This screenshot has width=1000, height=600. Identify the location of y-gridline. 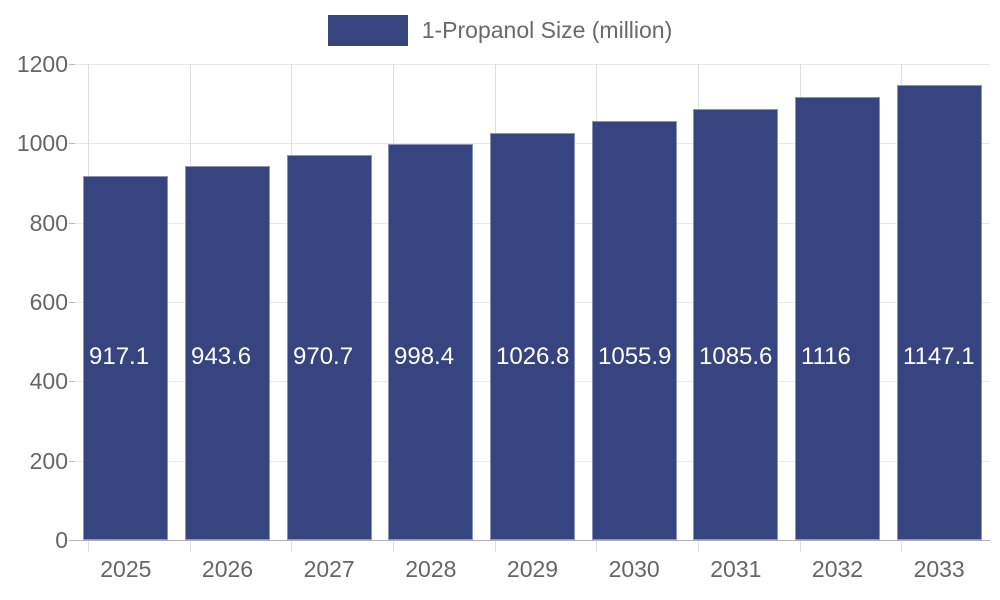
(532, 64).